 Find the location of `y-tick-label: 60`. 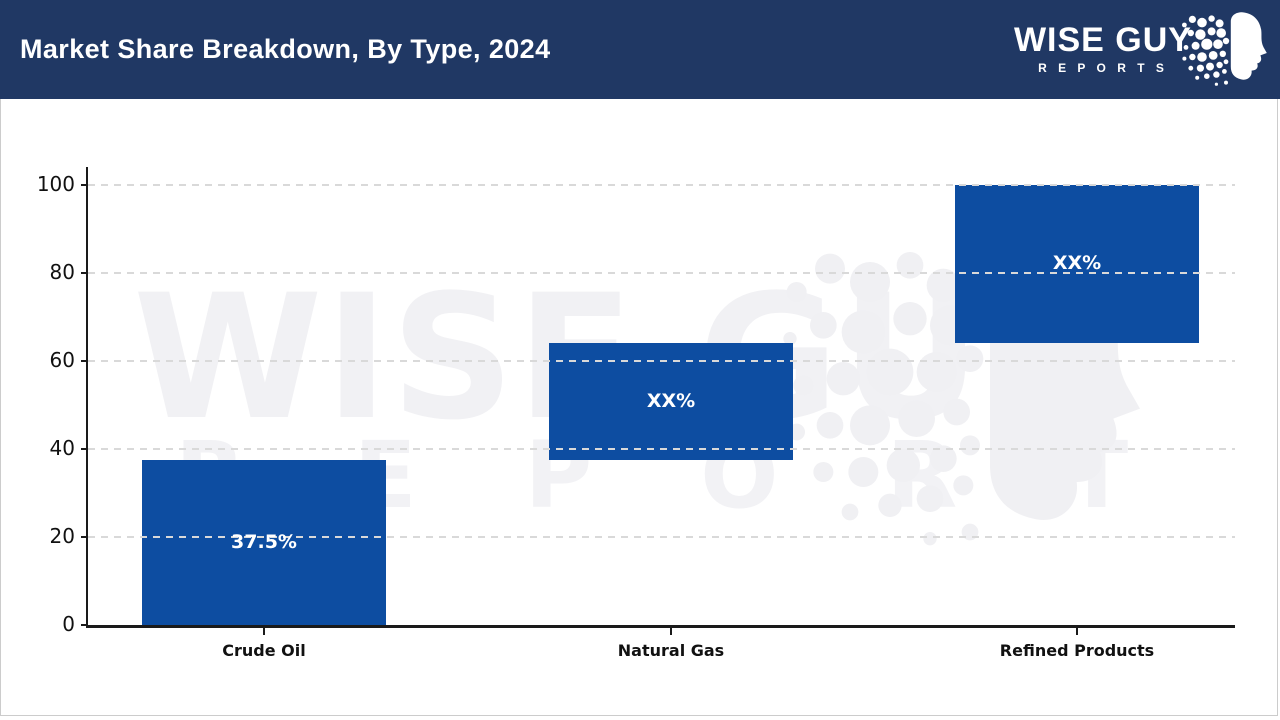

y-tick-label: 60 is located at coordinates (62, 360).